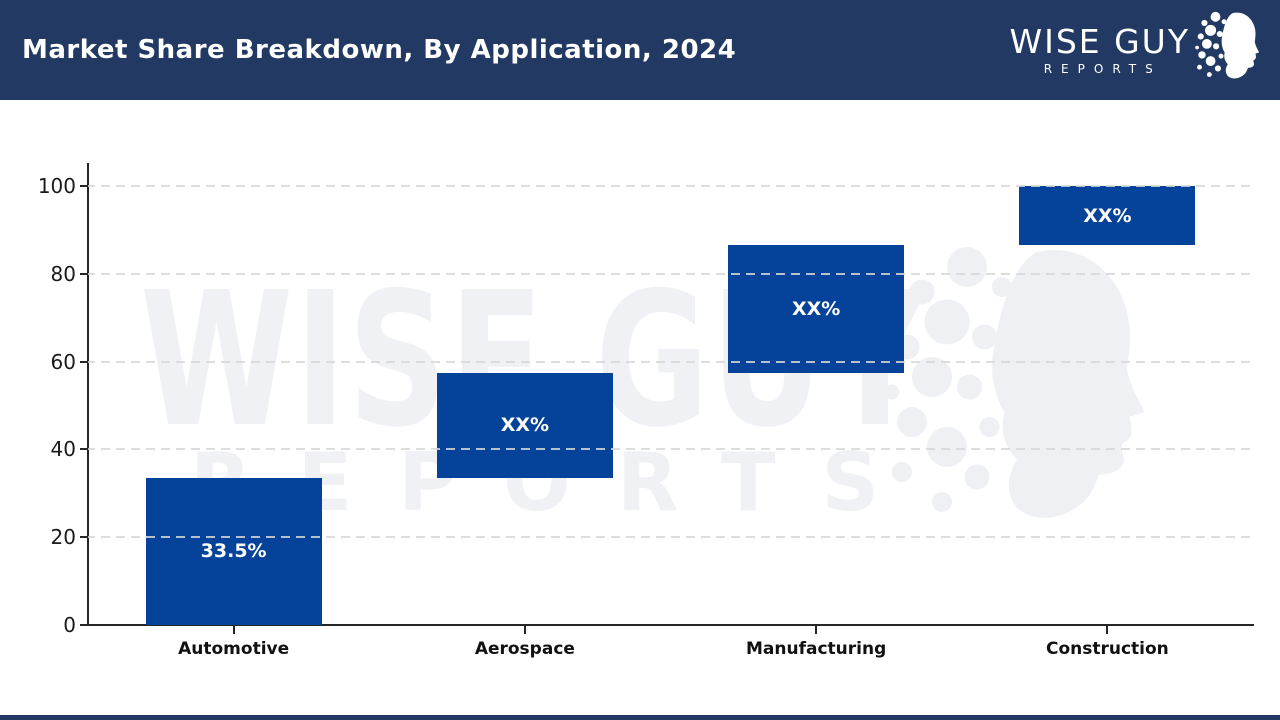 This screenshot has width=1280, height=720. What do you see at coordinates (1099, 41) in the screenshot?
I see `logo-wordmark: WISE GUY` at bounding box center [1099, 41].